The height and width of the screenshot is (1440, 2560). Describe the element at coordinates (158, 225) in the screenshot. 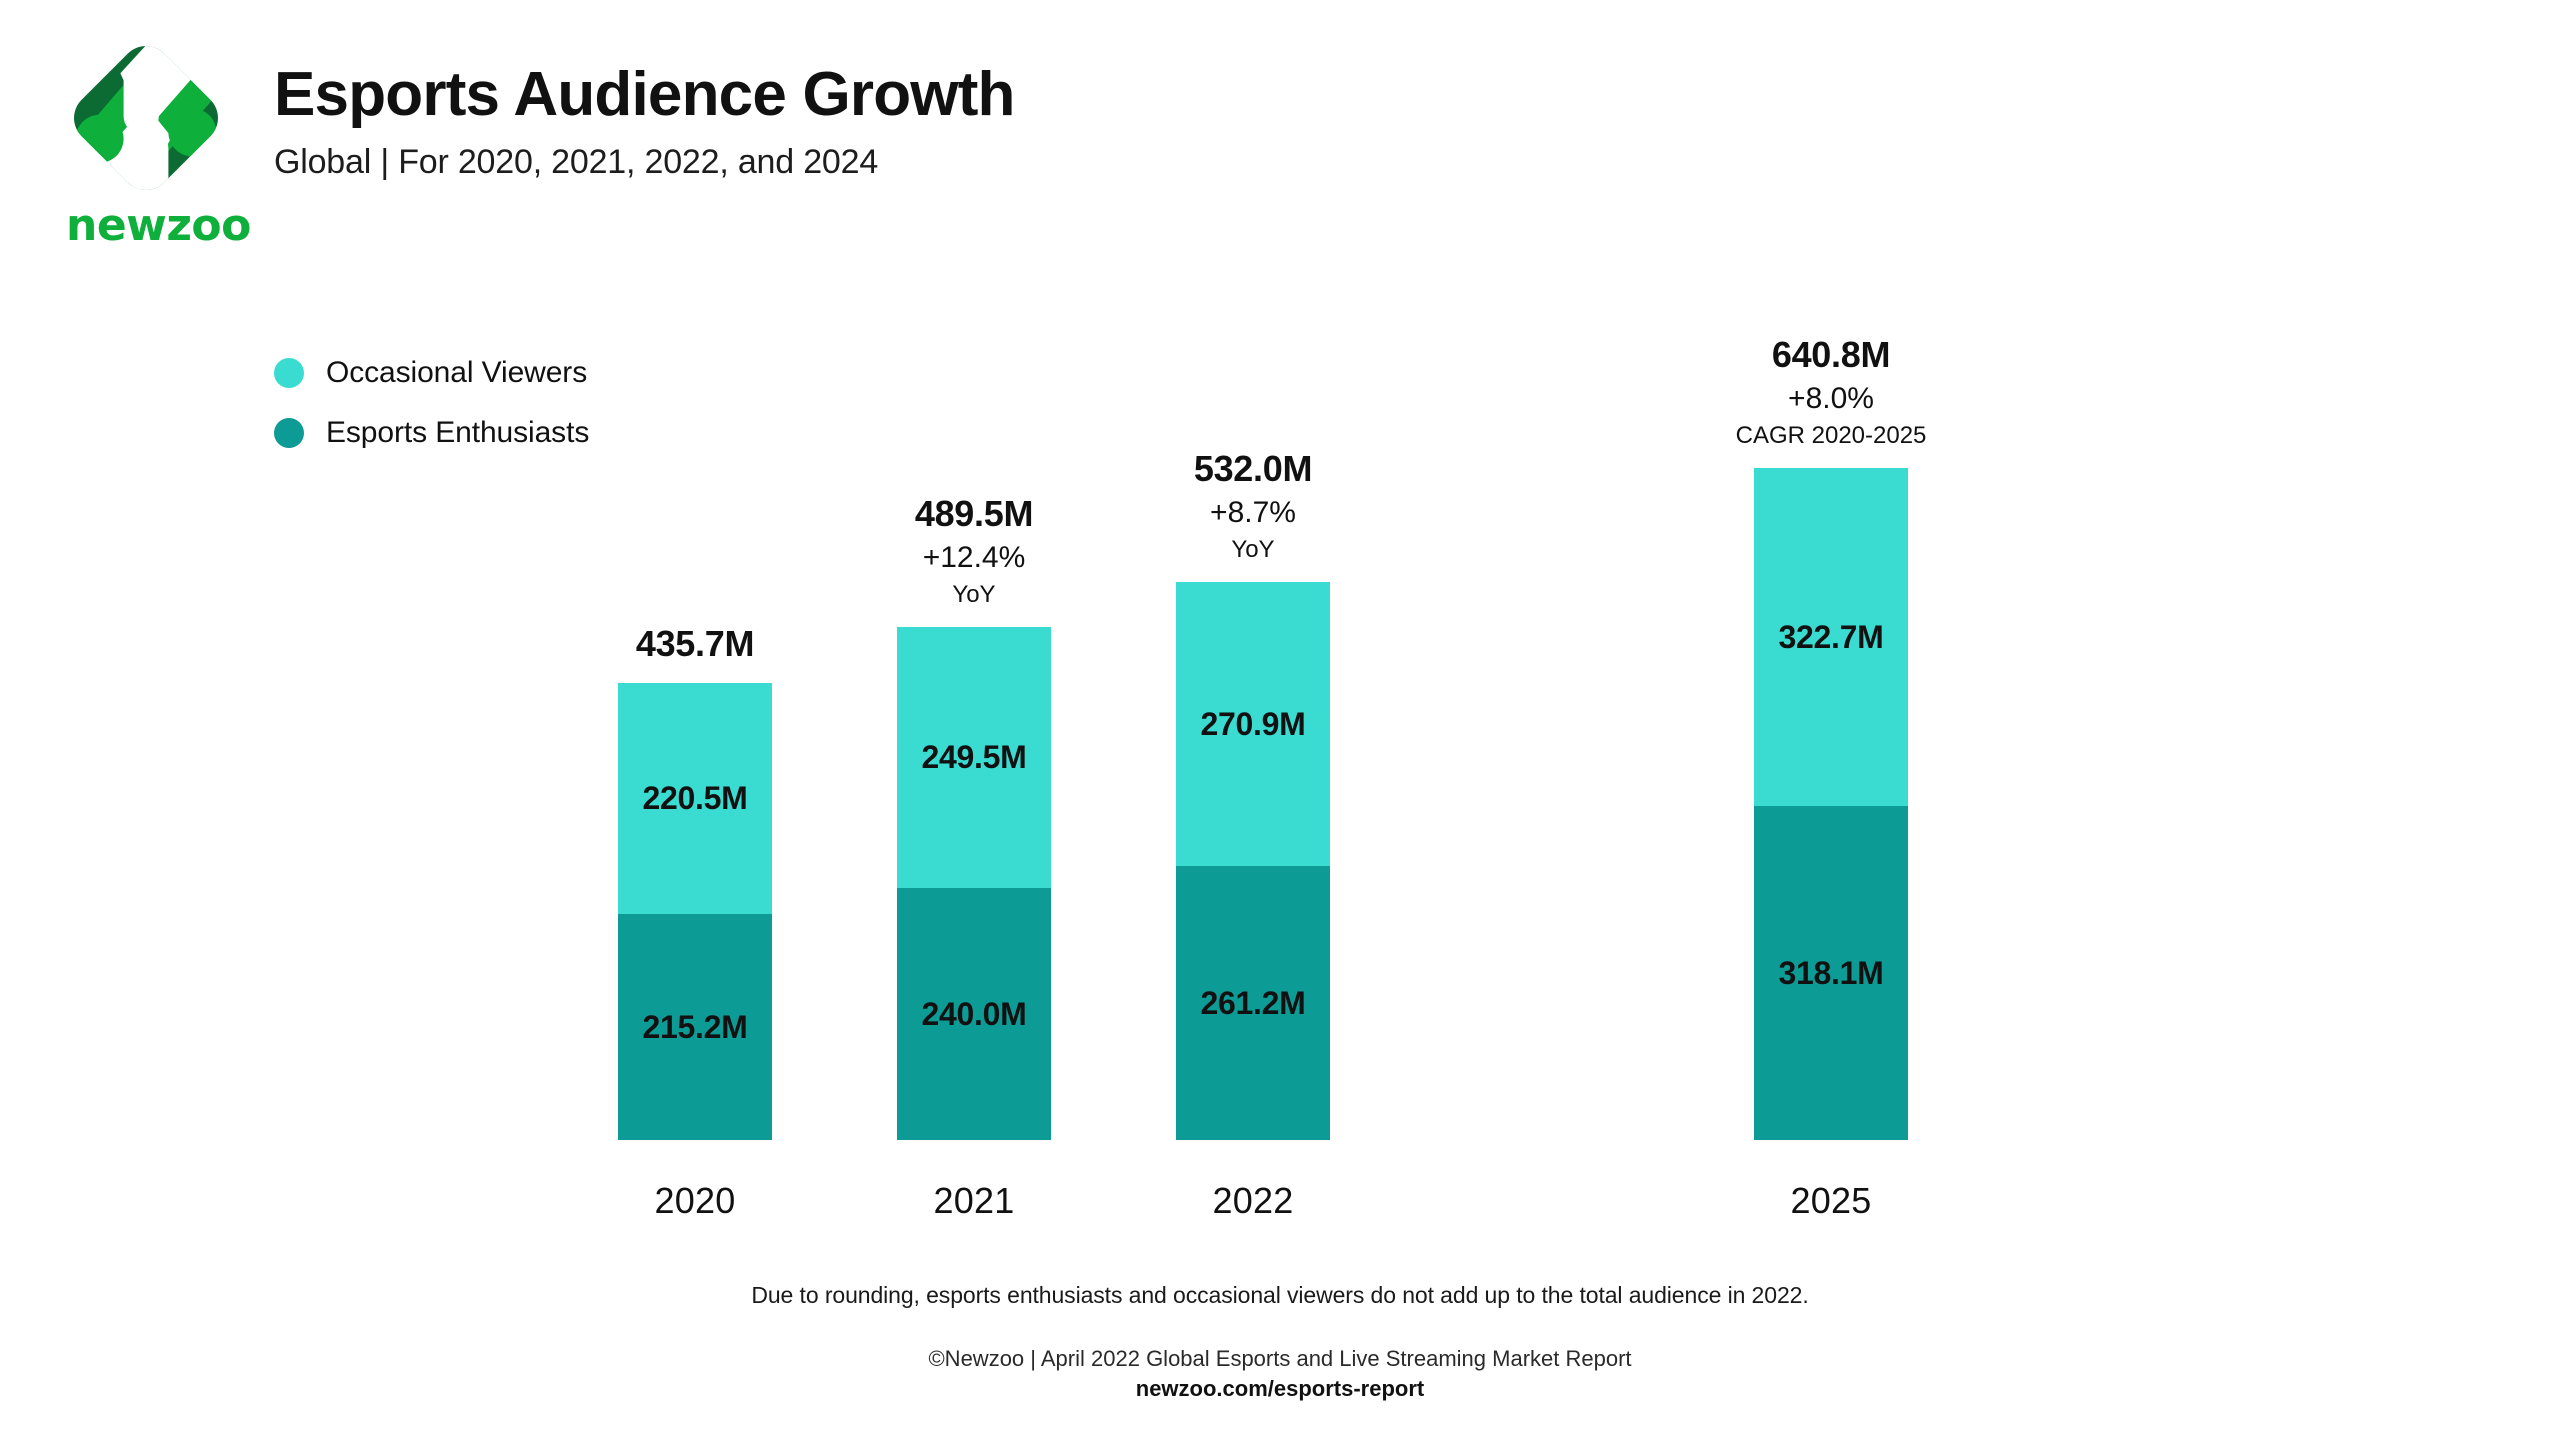

I see `newzoo-wordmark: newzoo` at that location.